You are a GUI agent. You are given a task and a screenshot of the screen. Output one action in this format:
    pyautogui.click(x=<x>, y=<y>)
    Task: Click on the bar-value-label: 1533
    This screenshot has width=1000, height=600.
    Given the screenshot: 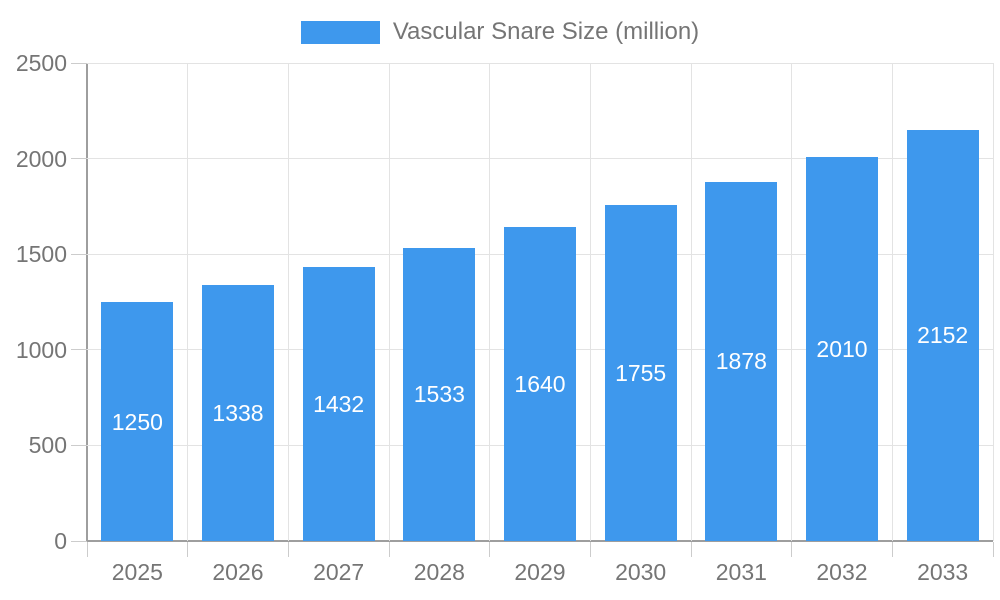 What is the action you would take?
    pyautogui.click(x=439, y=394)
    